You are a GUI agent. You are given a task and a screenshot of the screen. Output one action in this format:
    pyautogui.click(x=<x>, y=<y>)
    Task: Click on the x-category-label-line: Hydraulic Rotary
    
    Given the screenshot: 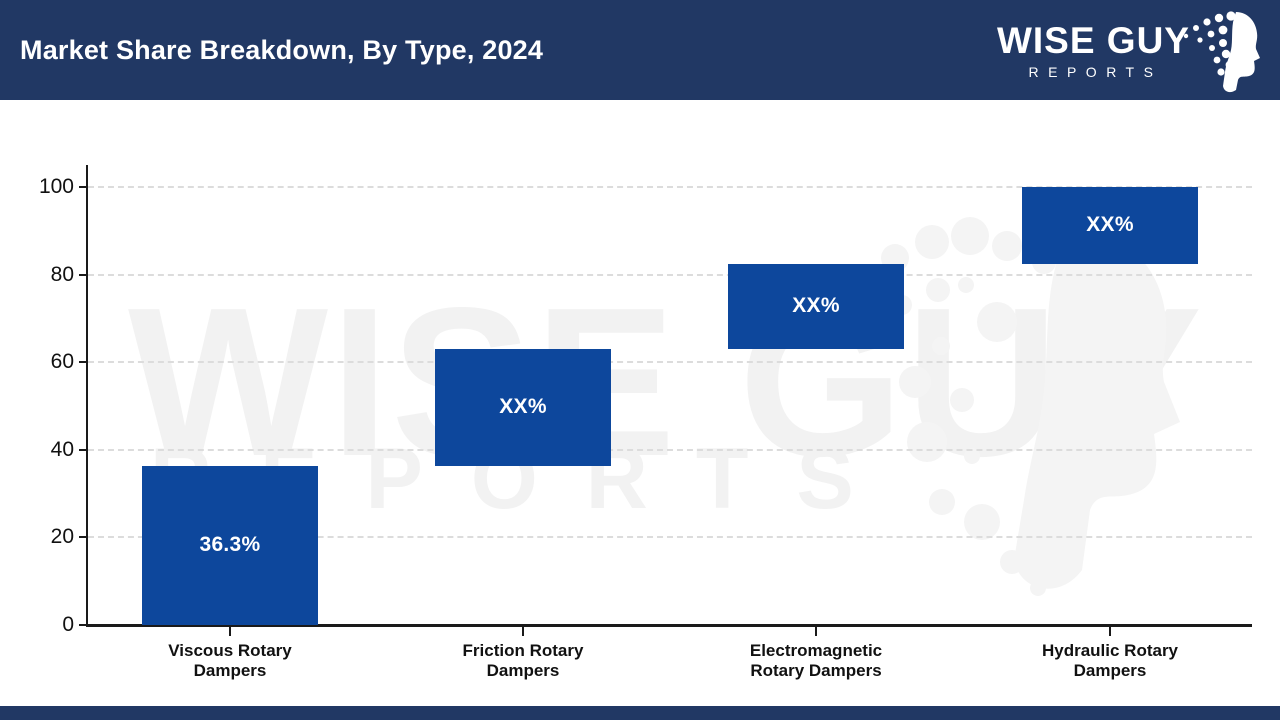 What is the action you would take?
    pyautogui.click(x=1110, y=650)
    